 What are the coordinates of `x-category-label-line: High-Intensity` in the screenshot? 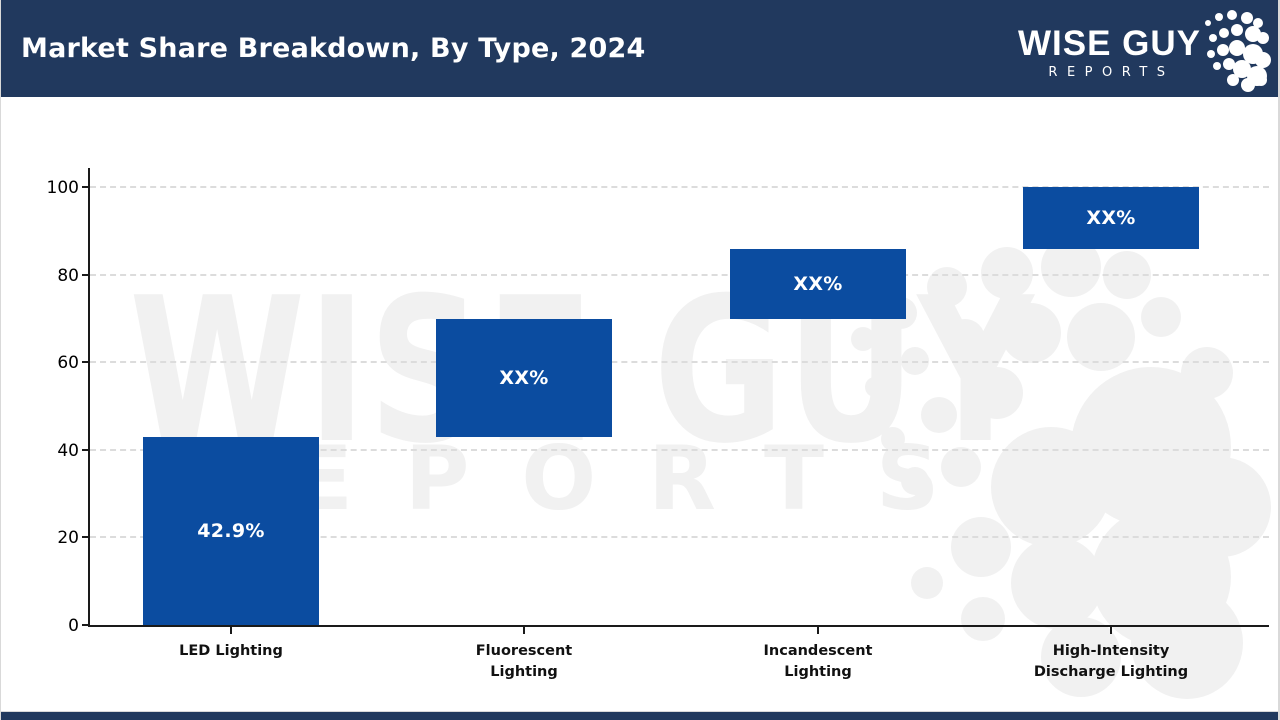 It's located at (1111, 651).